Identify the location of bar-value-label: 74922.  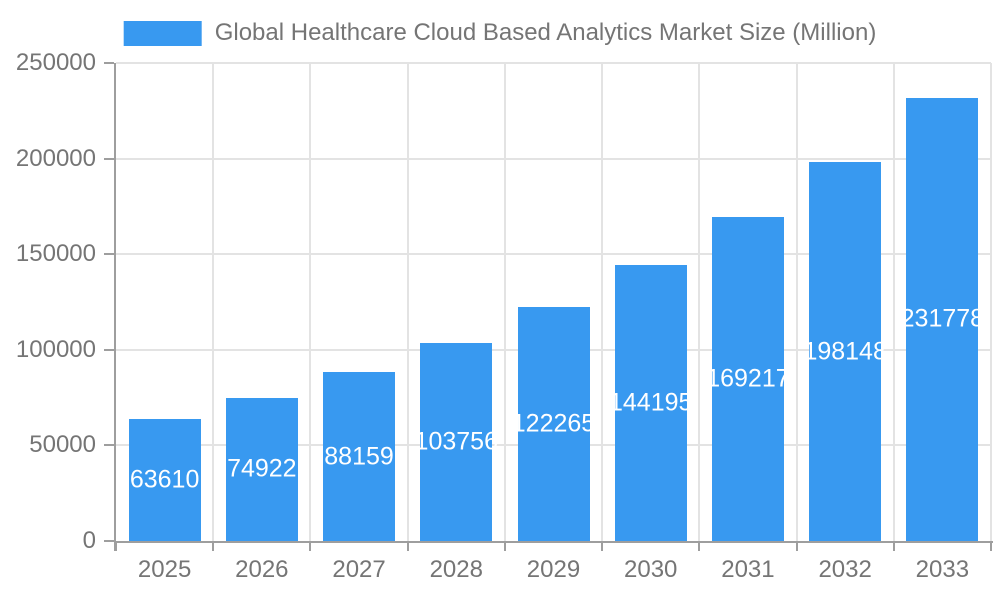
(262, 468).